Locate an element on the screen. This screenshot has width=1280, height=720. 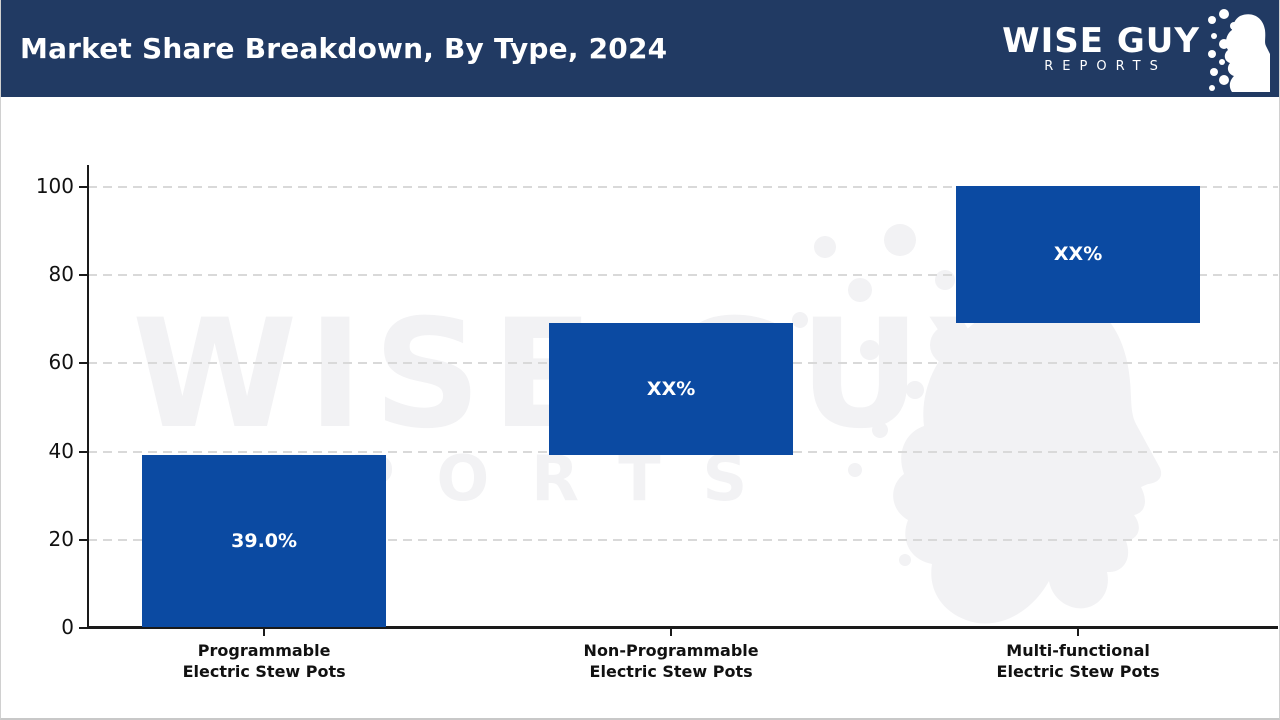
category-line: Multi-functional is located at coordinates (1078, 650).